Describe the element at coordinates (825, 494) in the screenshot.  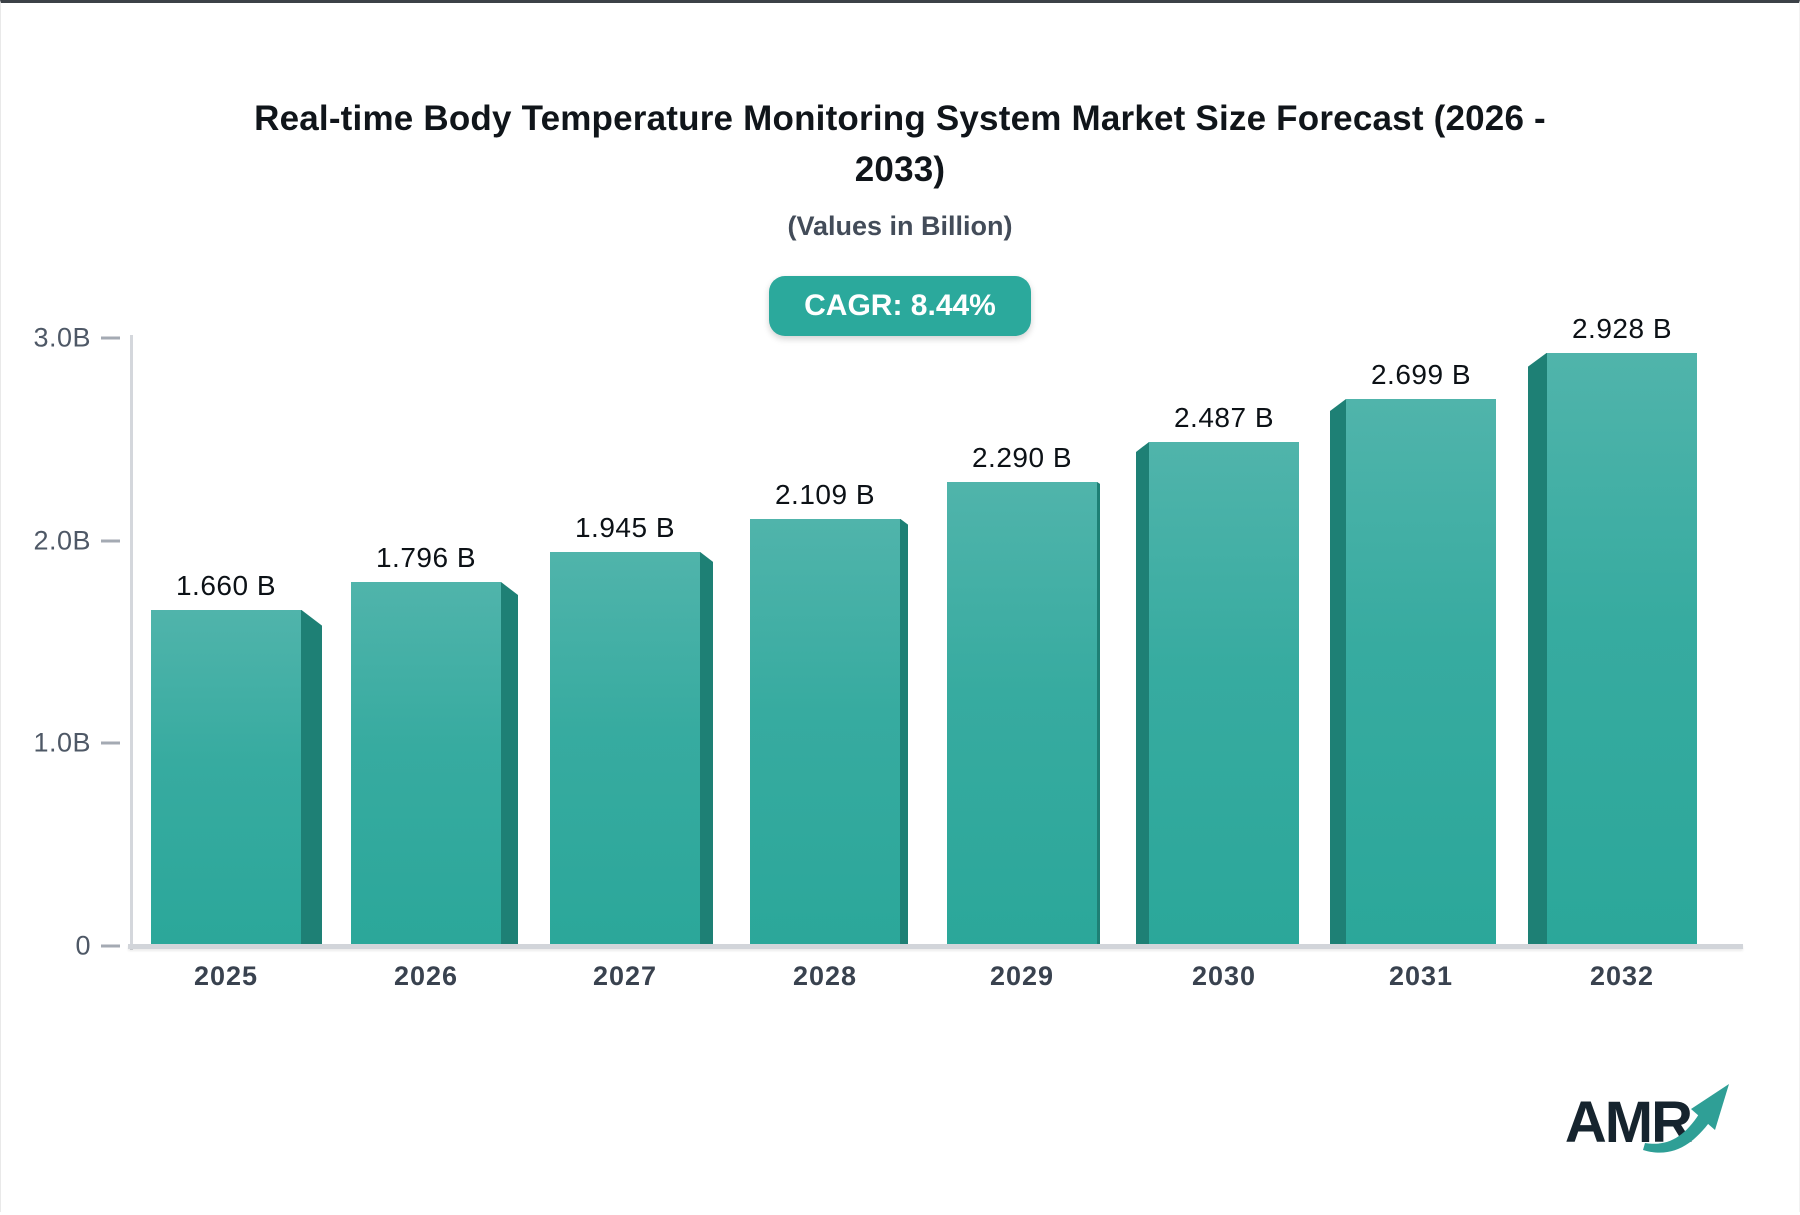
I see `bar-value-label: 2.109 B` at that location.